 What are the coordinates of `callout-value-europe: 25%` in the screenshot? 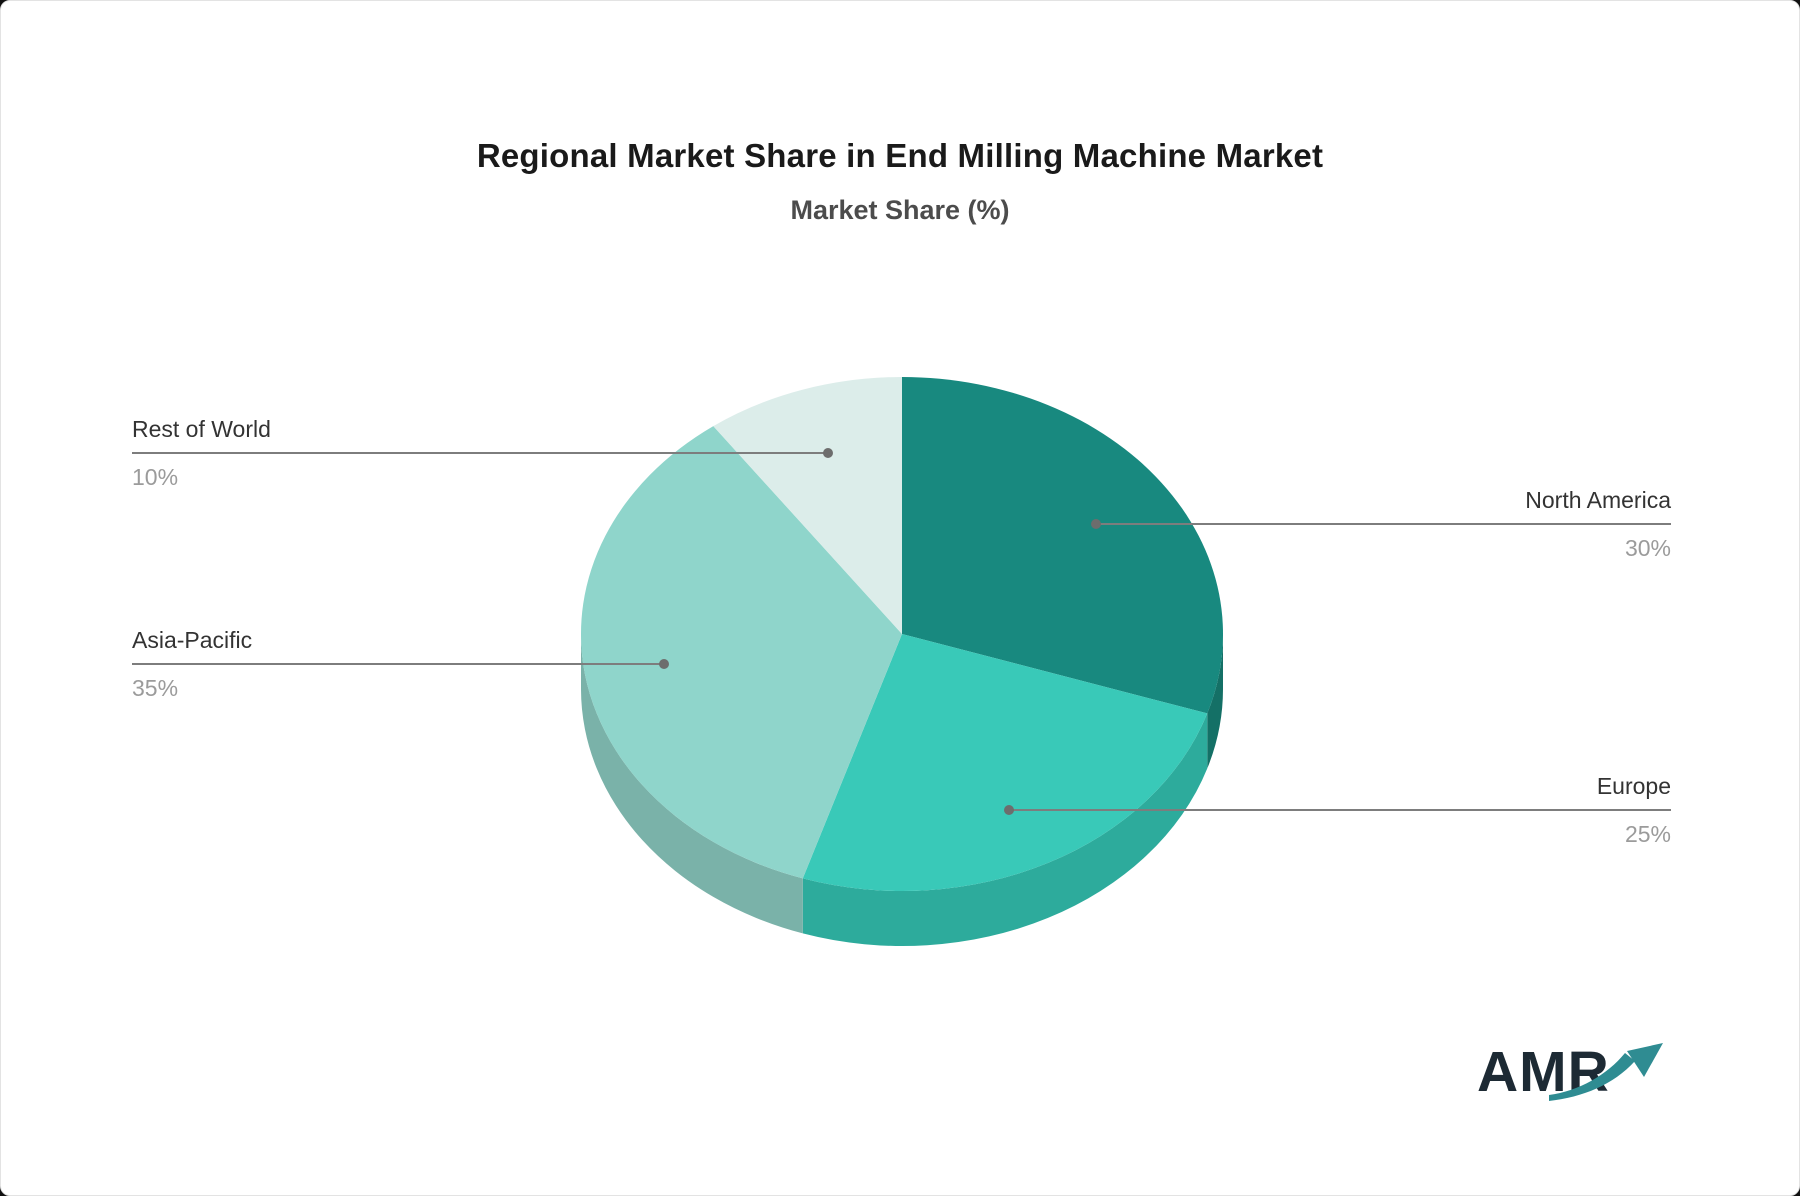 It's located at (1647, 834).